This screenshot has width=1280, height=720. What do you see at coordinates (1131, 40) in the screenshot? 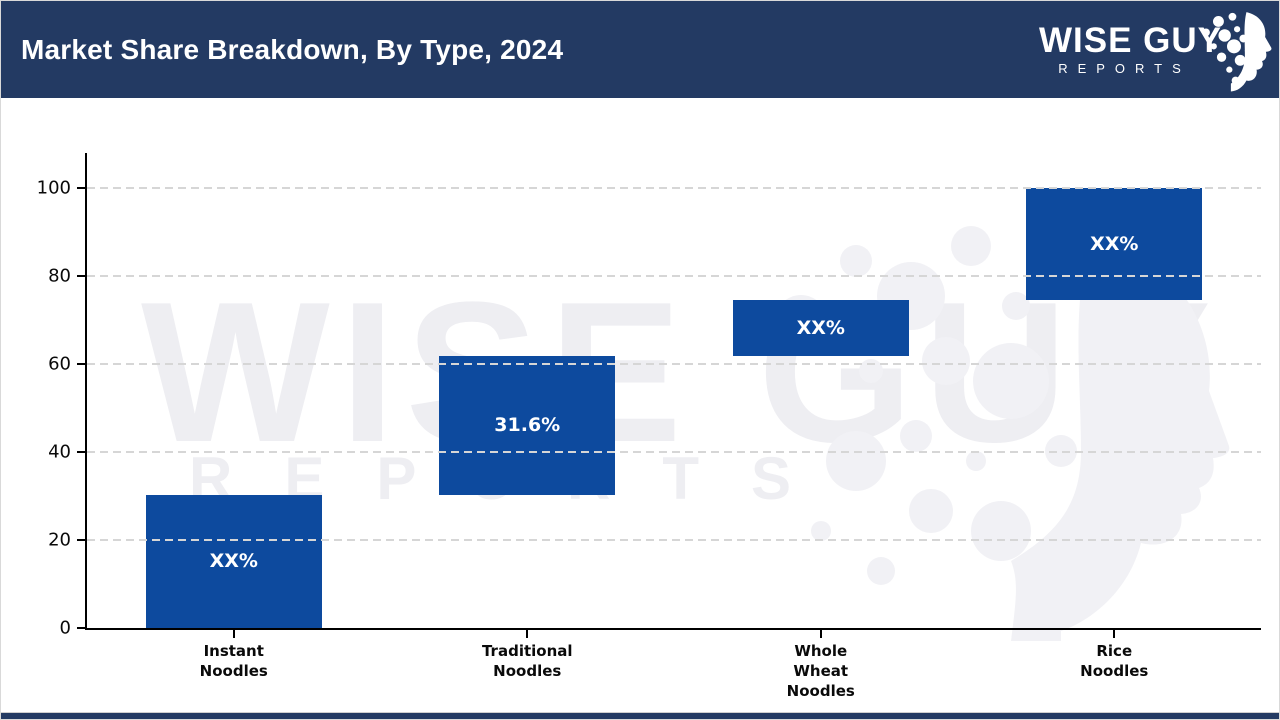
I see `logo-wiseguy-text: WISE GUY` at bounding box center [1131, 40].